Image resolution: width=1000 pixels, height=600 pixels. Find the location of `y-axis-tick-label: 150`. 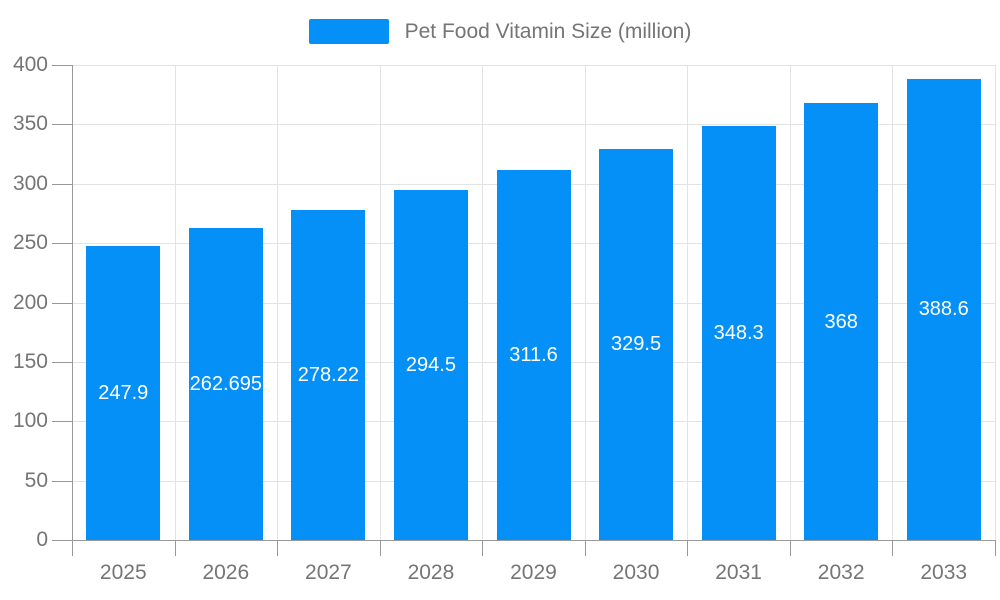

y-axis-tick-label: 150 is located at coordinates (30, 361).